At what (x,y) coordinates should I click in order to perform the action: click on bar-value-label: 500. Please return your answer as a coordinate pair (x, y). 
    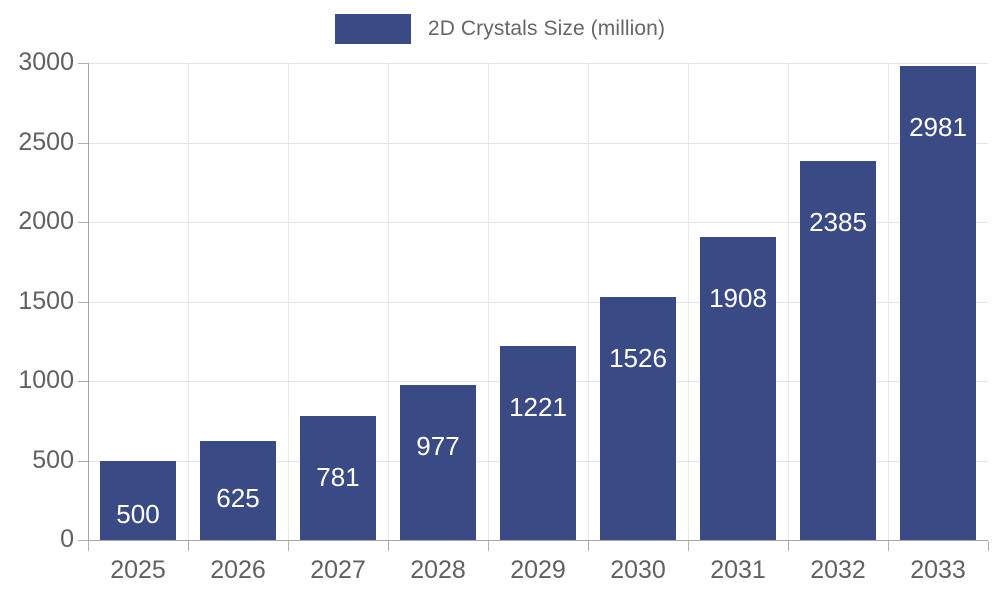
    Looking at the image, I should click on (138, 514).